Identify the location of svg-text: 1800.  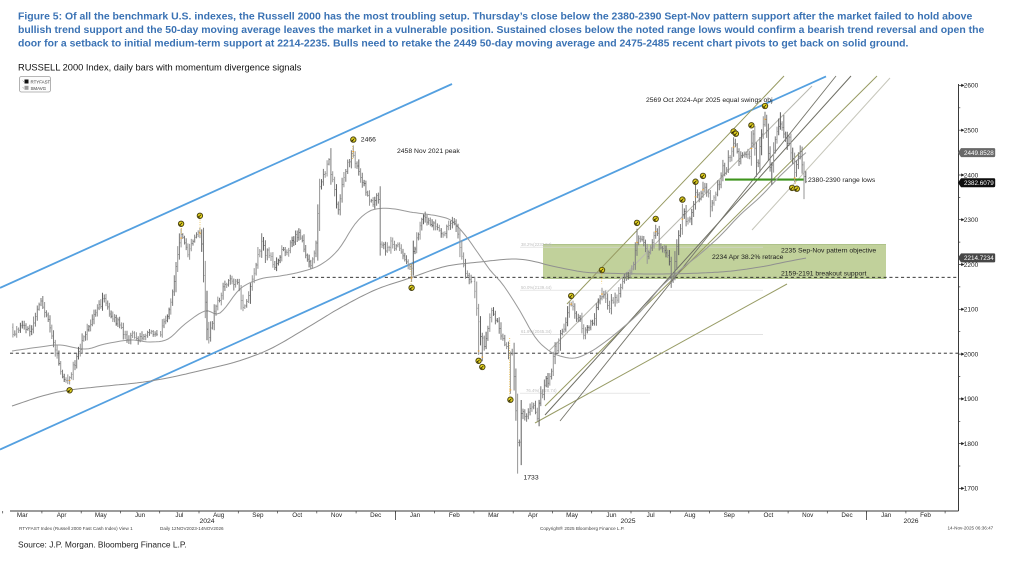
(971, 444).